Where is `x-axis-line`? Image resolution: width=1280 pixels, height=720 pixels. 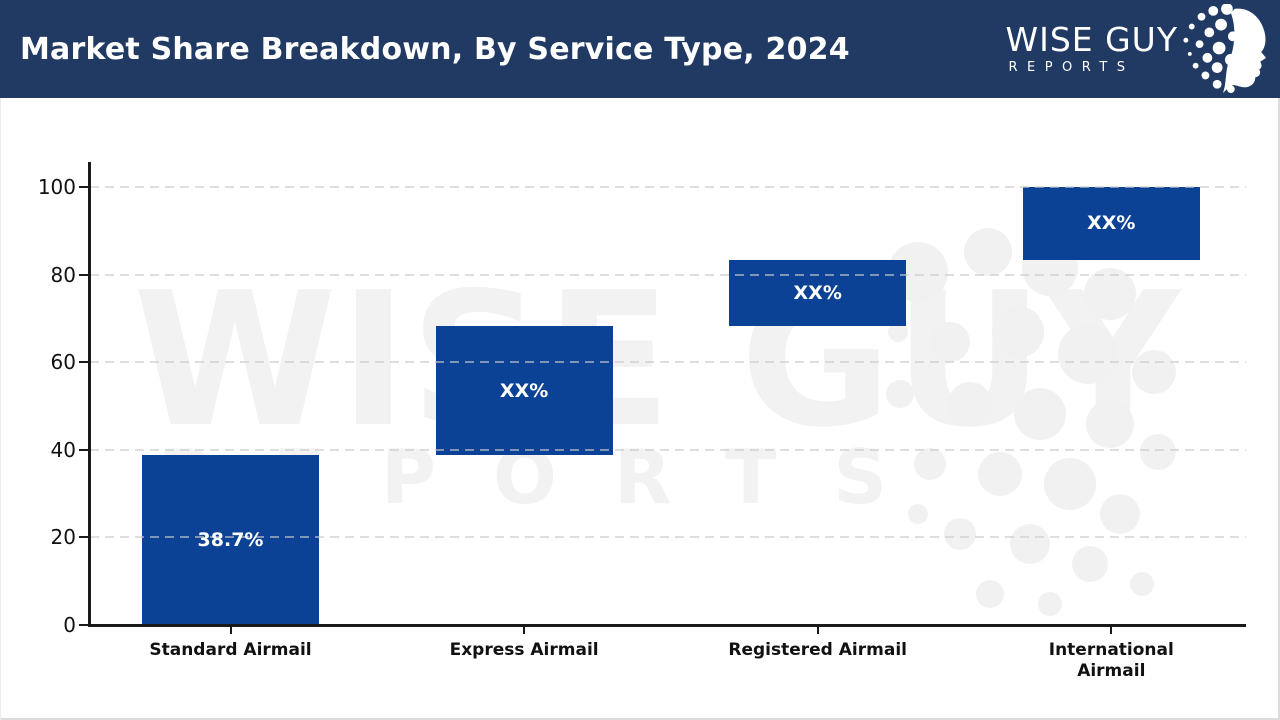 x-axis-line is located at coordinates (667, 625).